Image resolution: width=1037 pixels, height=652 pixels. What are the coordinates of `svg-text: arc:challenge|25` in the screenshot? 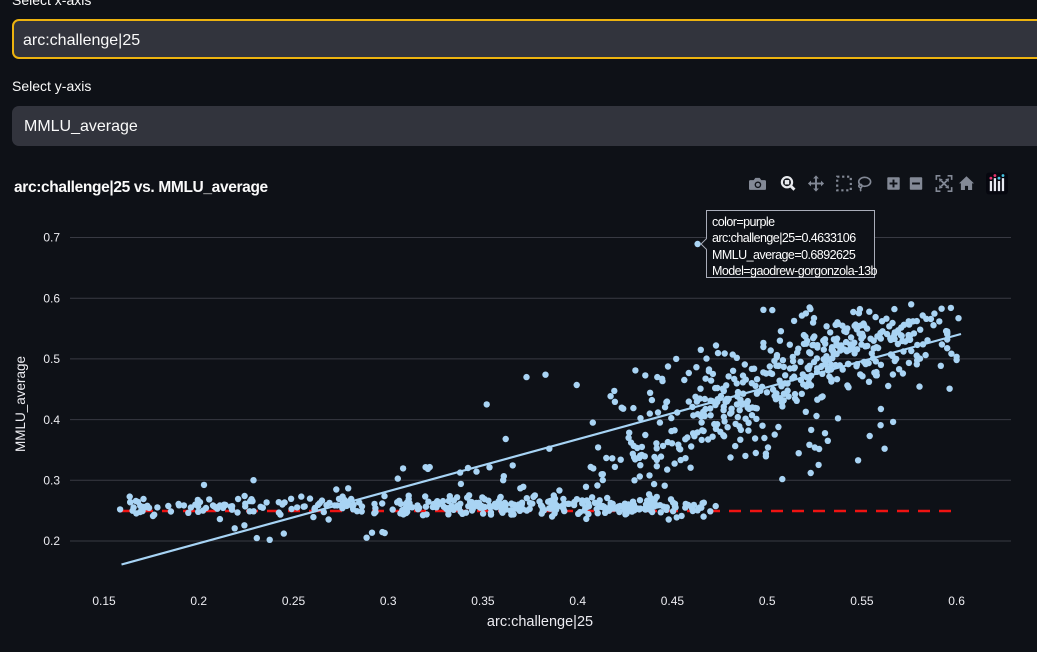 It's located at (540, 622).